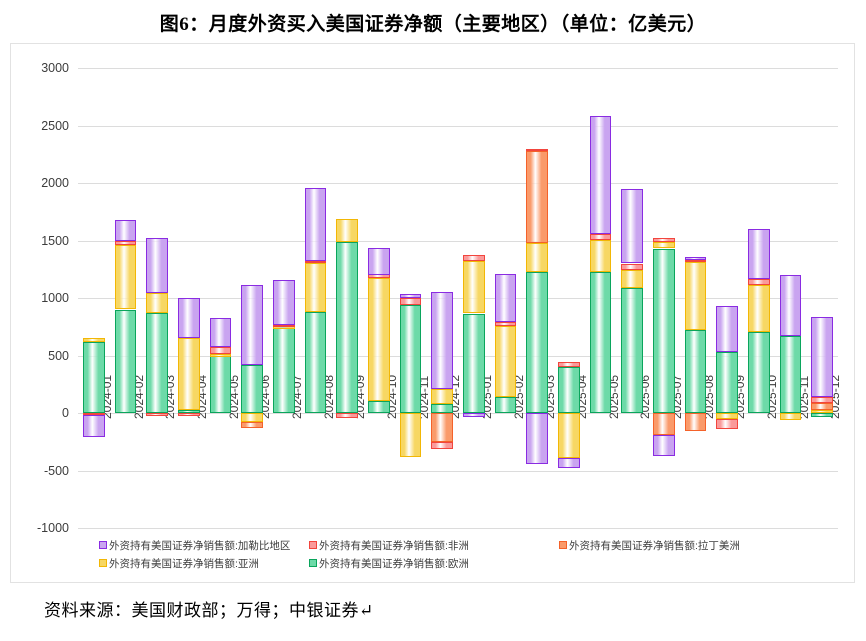 The height and width of the screenshot is (641, 866). I want to click on legend-item-latin: 外资持有美国证券净销售额:拉丁美洲, so click(649, 545).